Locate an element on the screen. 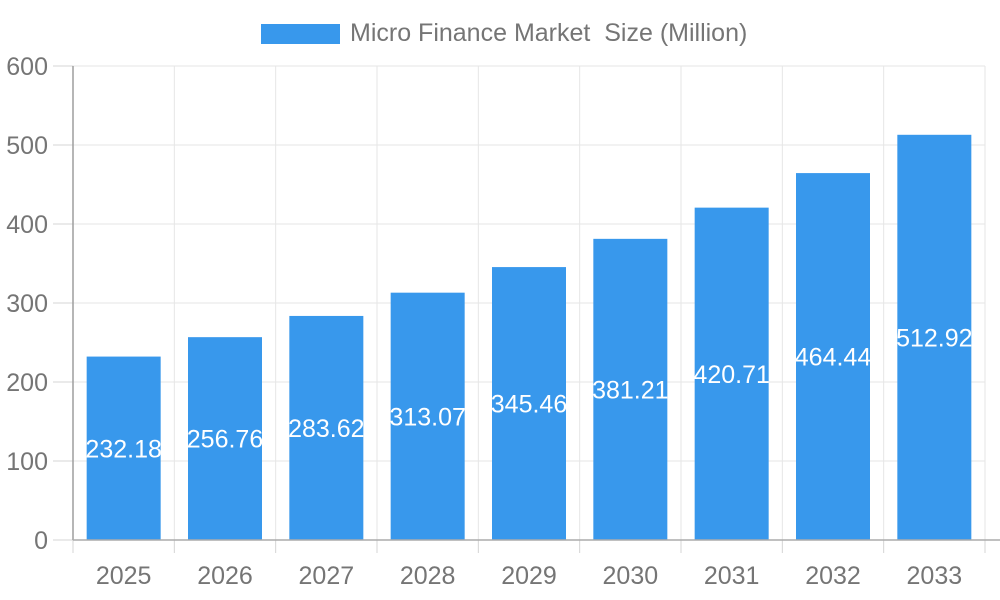 The height and width of the screenshot is (600, 1000). bar-value-label: 345.46 is located at coordinates (529, 405).